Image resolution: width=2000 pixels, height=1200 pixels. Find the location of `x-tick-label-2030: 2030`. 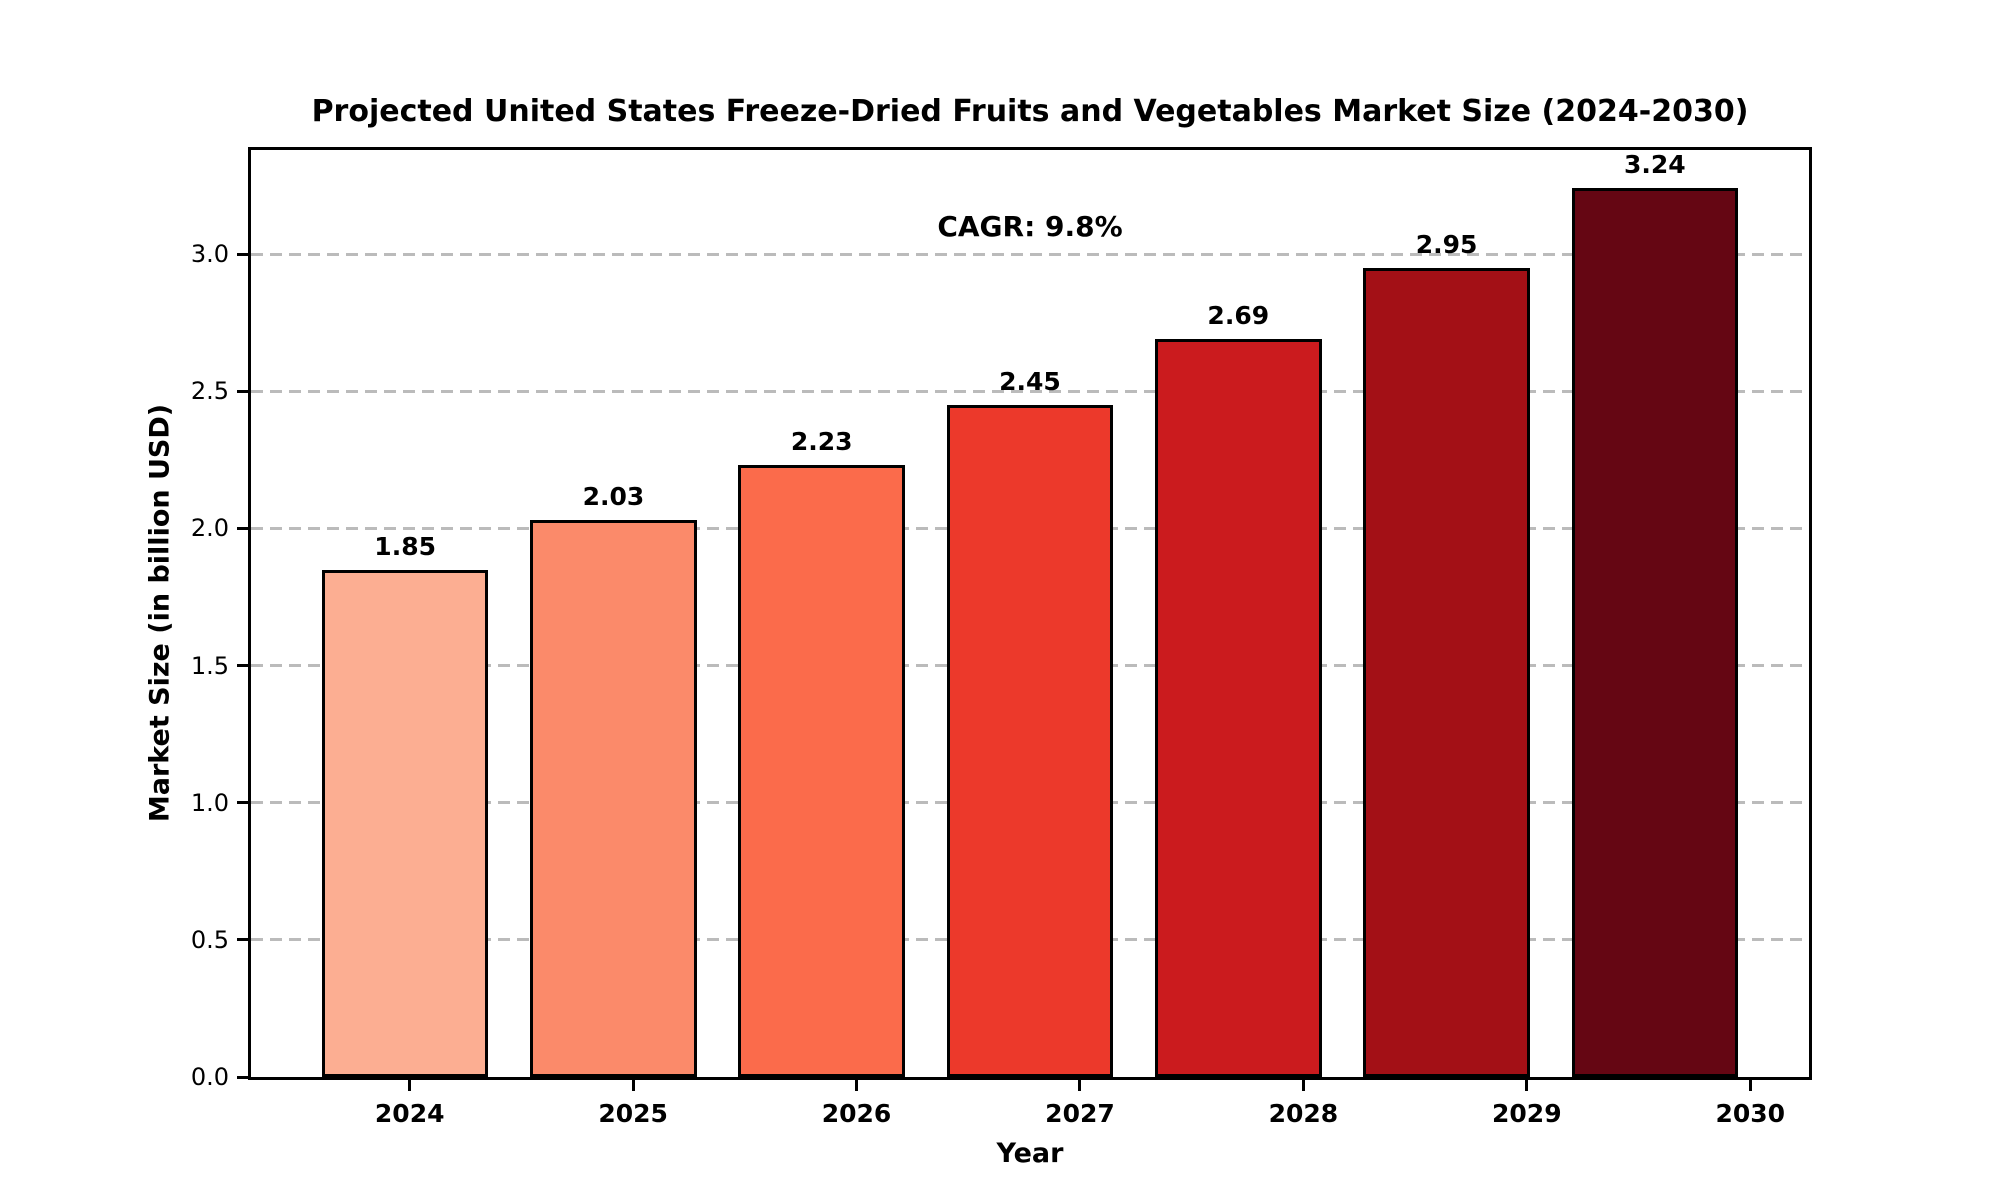

x-tick-label-2030: 2030 is located at coordinates (1750, 1113).